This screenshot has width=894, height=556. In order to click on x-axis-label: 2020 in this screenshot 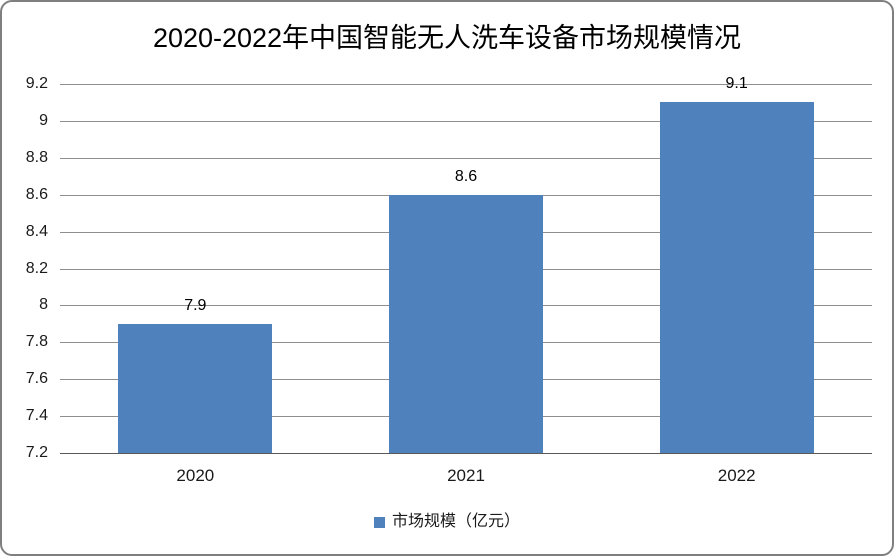, I will do `click(195, 475)`.